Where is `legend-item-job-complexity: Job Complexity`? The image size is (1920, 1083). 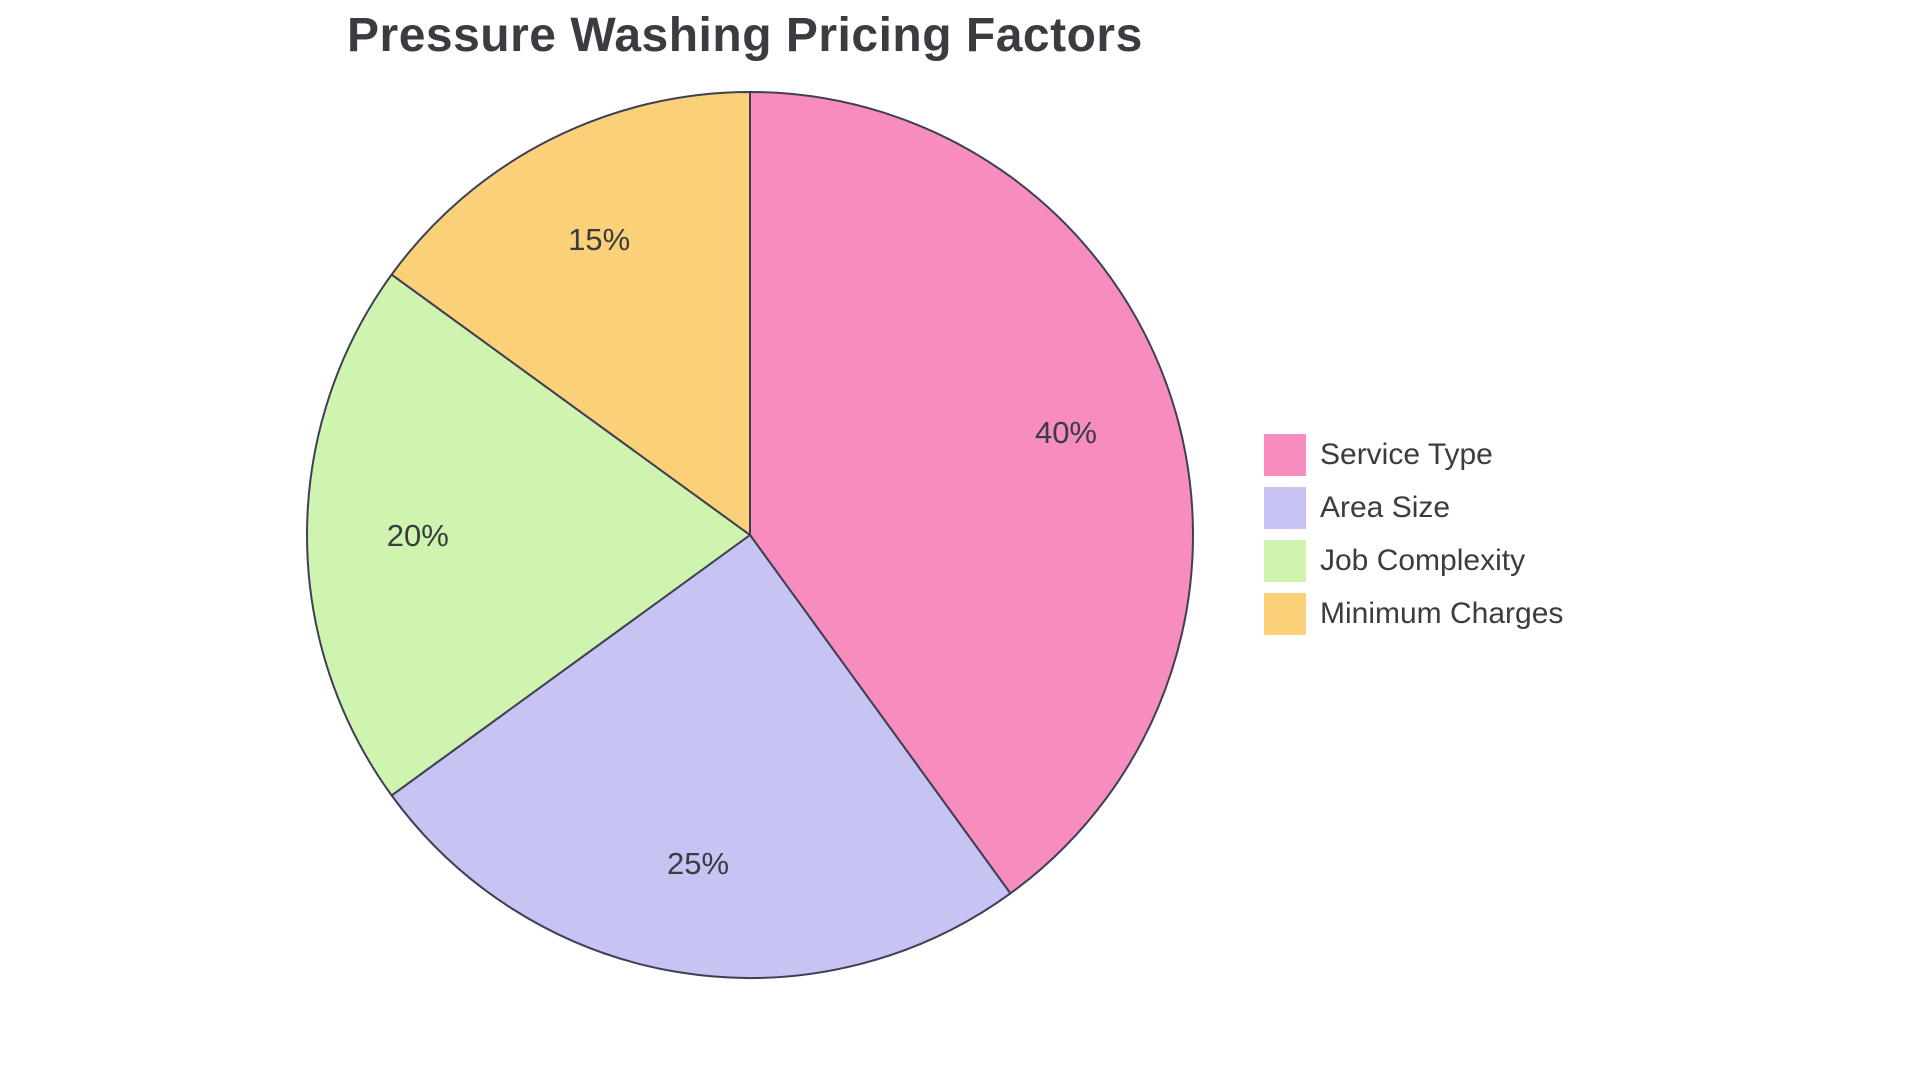
legend-item-job-complexity: Job Complexity is located at coordinates (1413, 561).